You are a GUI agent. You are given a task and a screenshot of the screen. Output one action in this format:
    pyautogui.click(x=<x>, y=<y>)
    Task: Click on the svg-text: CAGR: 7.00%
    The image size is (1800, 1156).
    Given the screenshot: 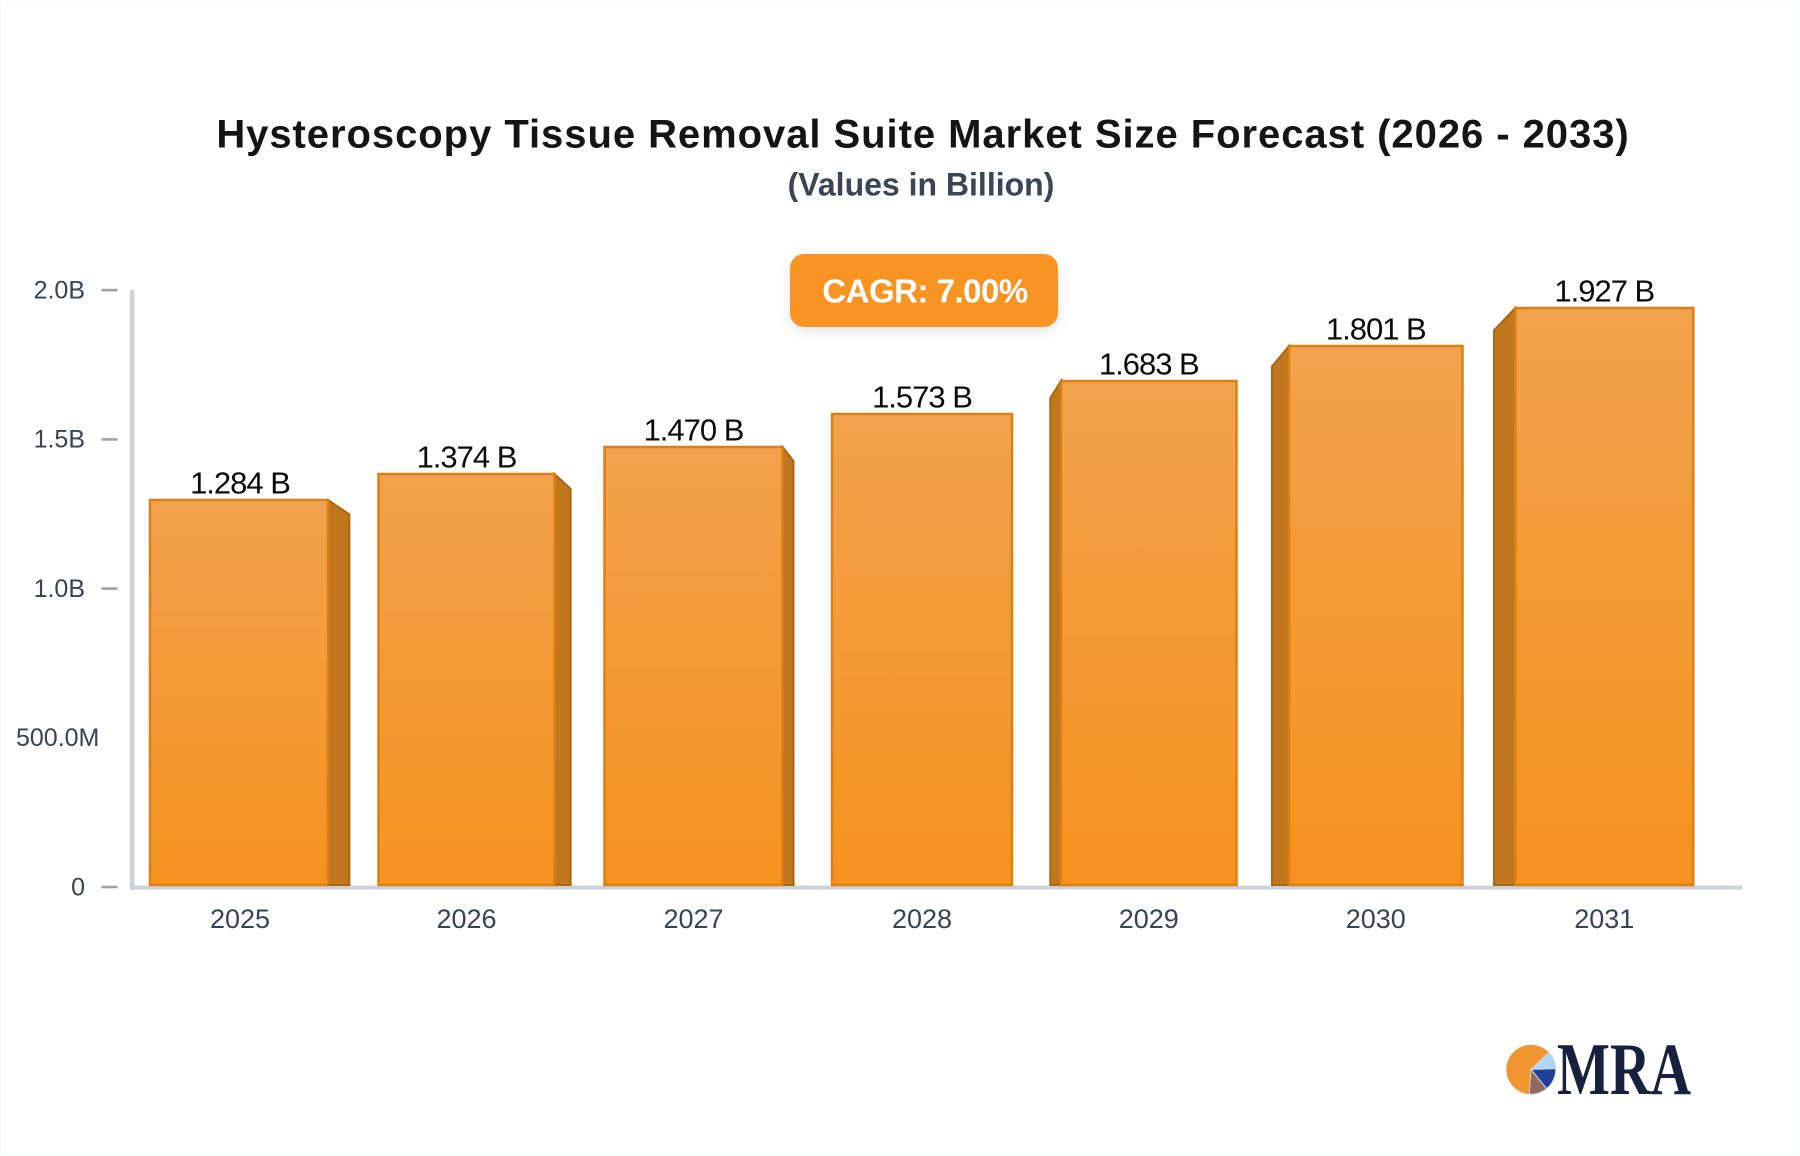 What is the action you would take?
    pyautogui.click(x=925, y=291)
    